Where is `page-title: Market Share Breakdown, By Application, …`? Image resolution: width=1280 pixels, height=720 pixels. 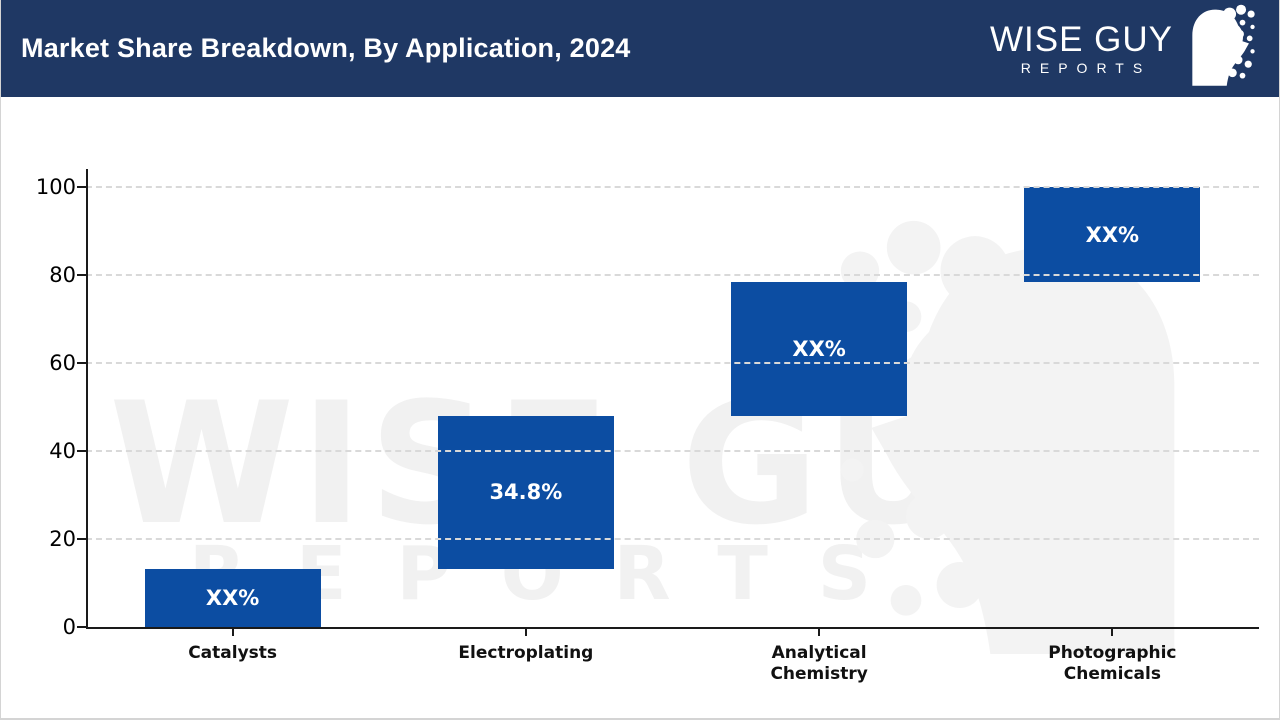 page-title: Market Share Breakdown, By Application, … is located at coordinates (326, 48).